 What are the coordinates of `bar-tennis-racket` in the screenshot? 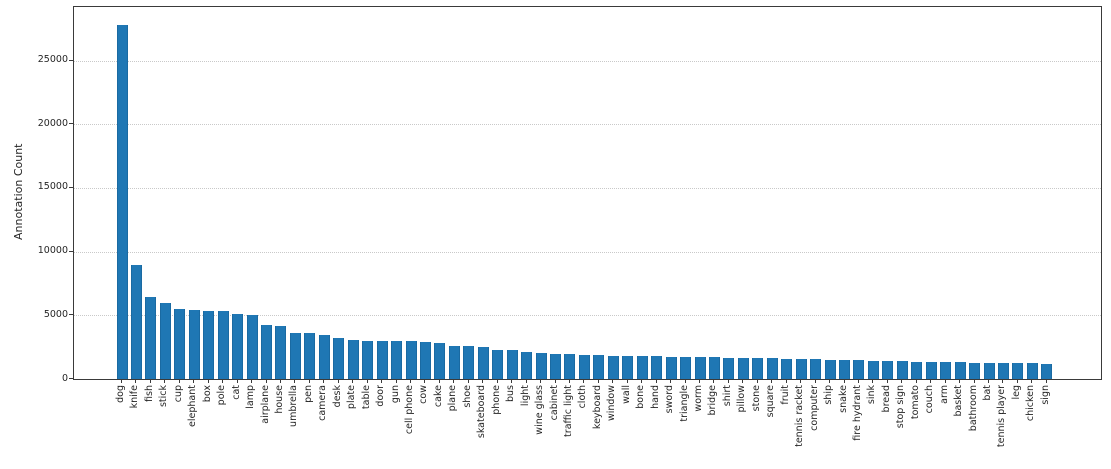 It's located at (801, 368).